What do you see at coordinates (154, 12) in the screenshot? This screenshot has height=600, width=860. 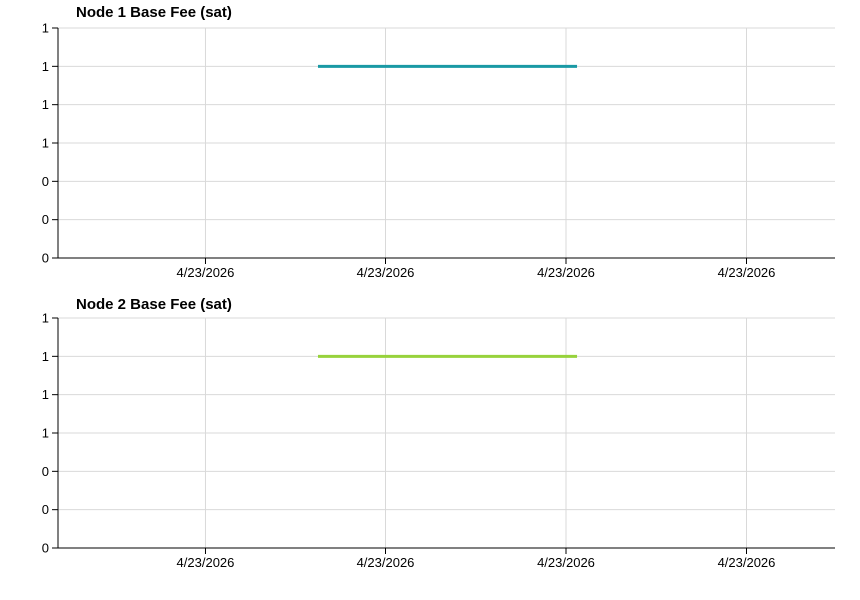 I see `chart-title-node1: Node 1 Base Fee (sat)` at bounding box center [154, 12].